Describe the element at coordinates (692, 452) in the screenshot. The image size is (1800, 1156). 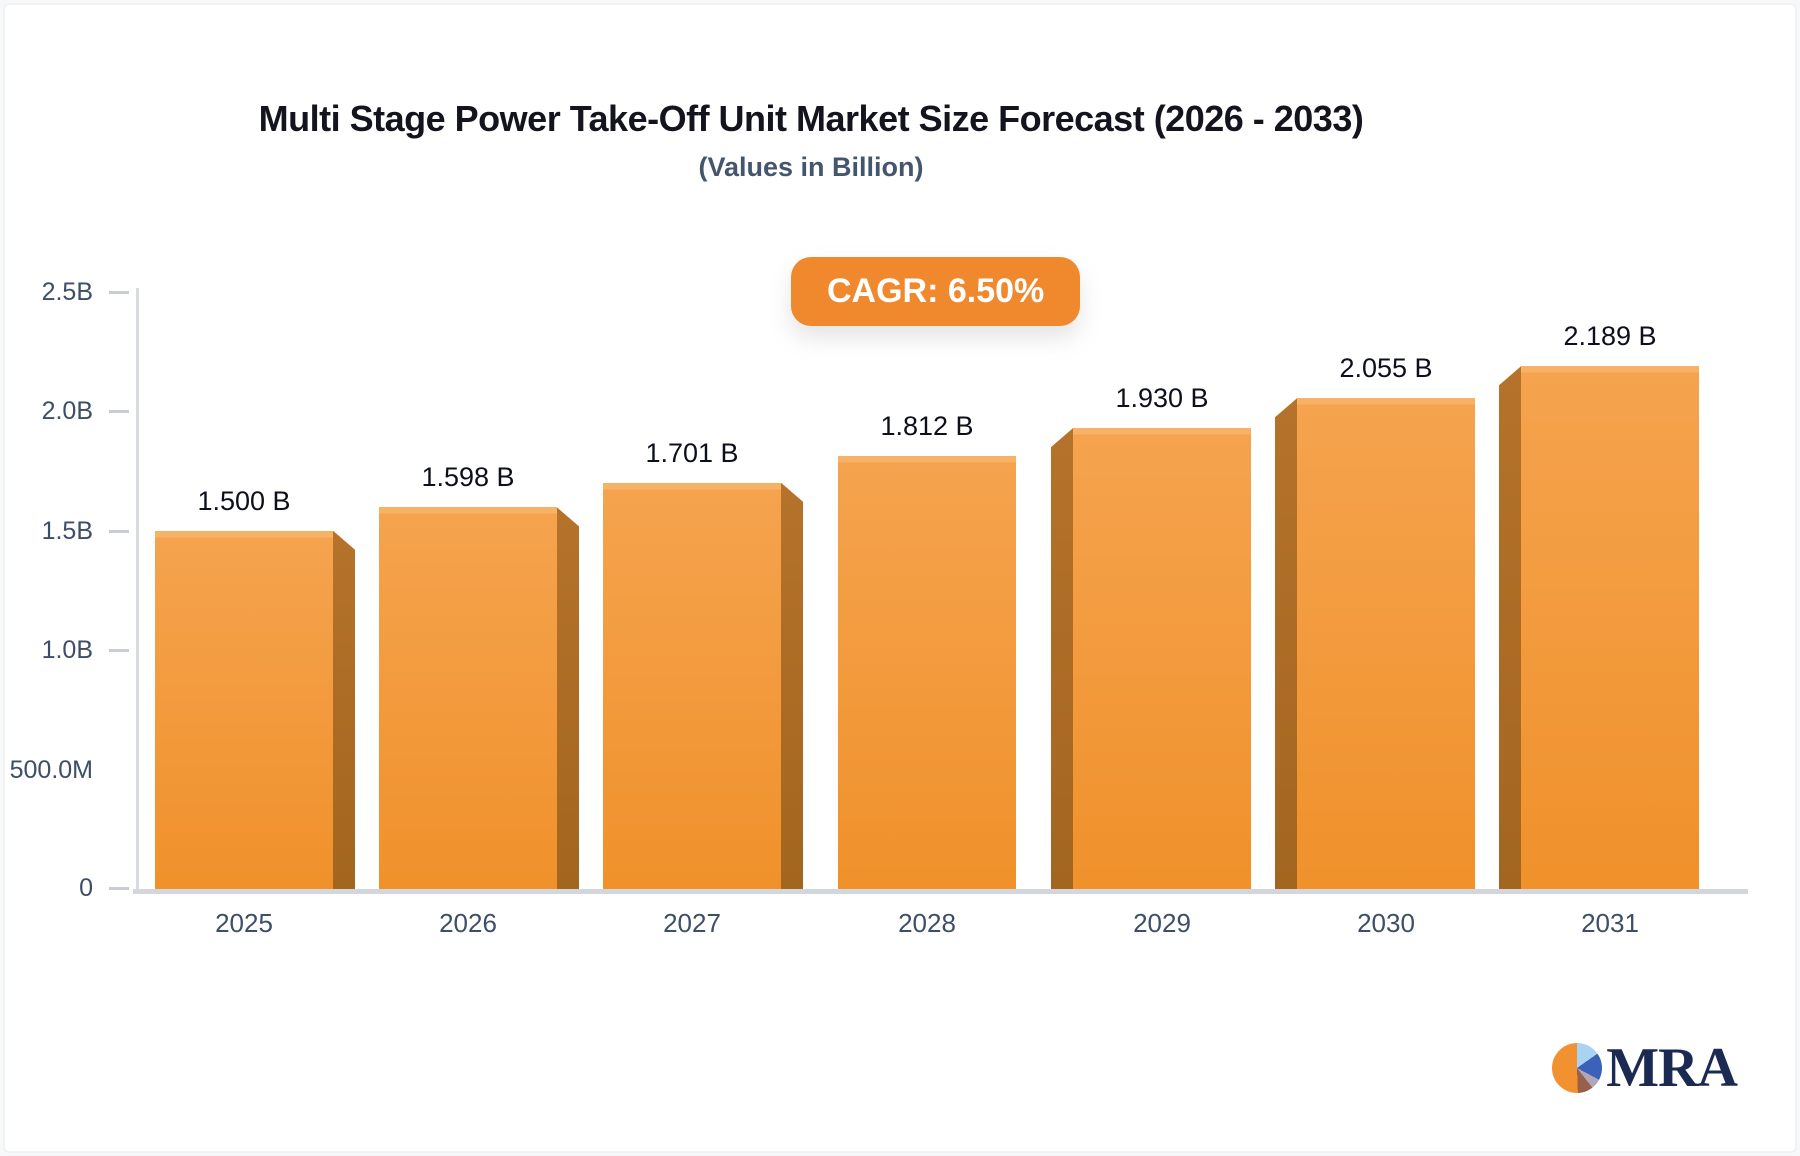
I see `bar-value-label: 1.701 B` at that location.